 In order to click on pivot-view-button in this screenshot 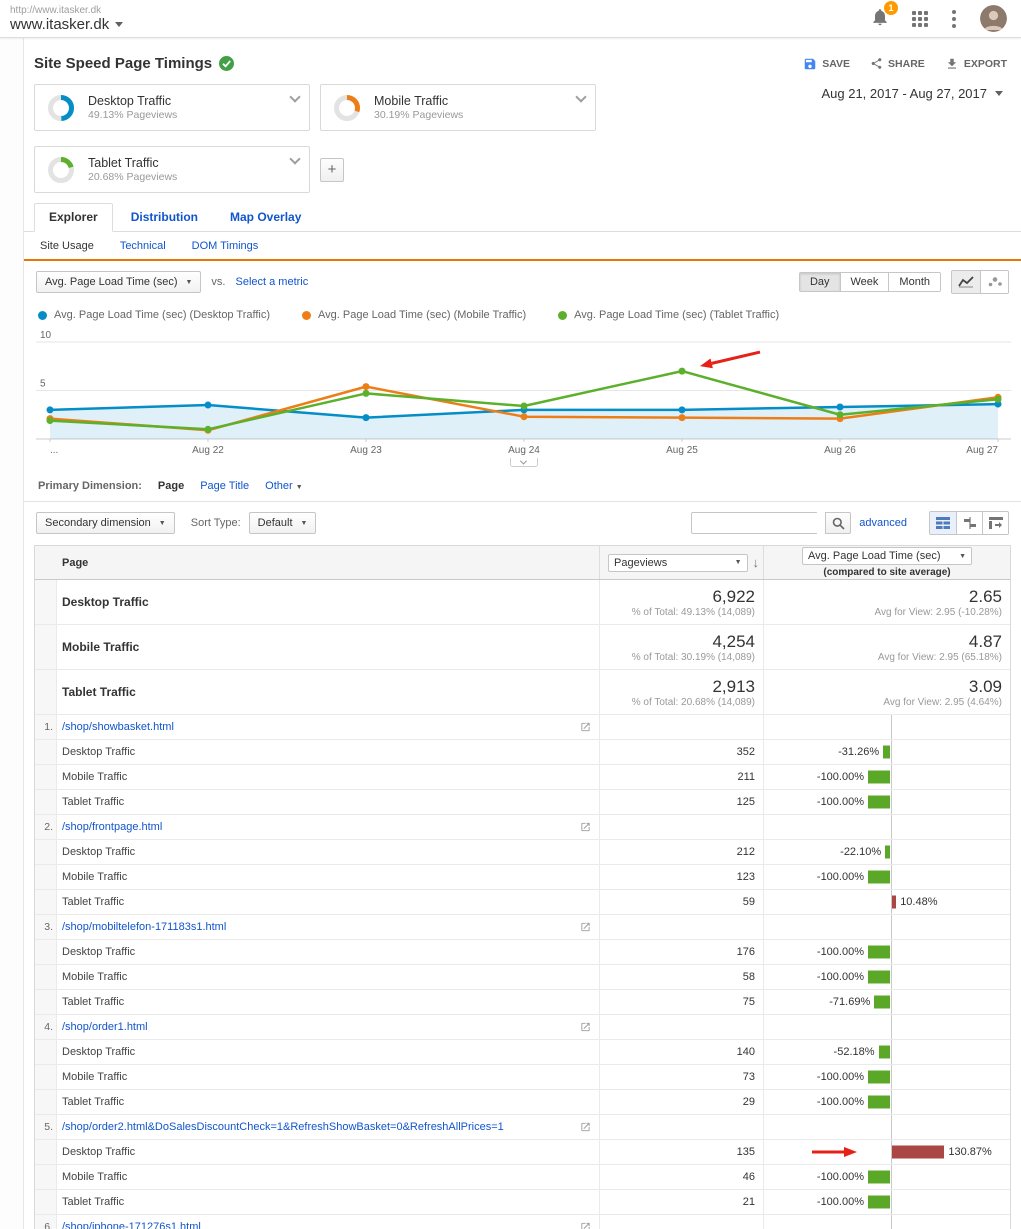, I will do `click(995, 523)`.